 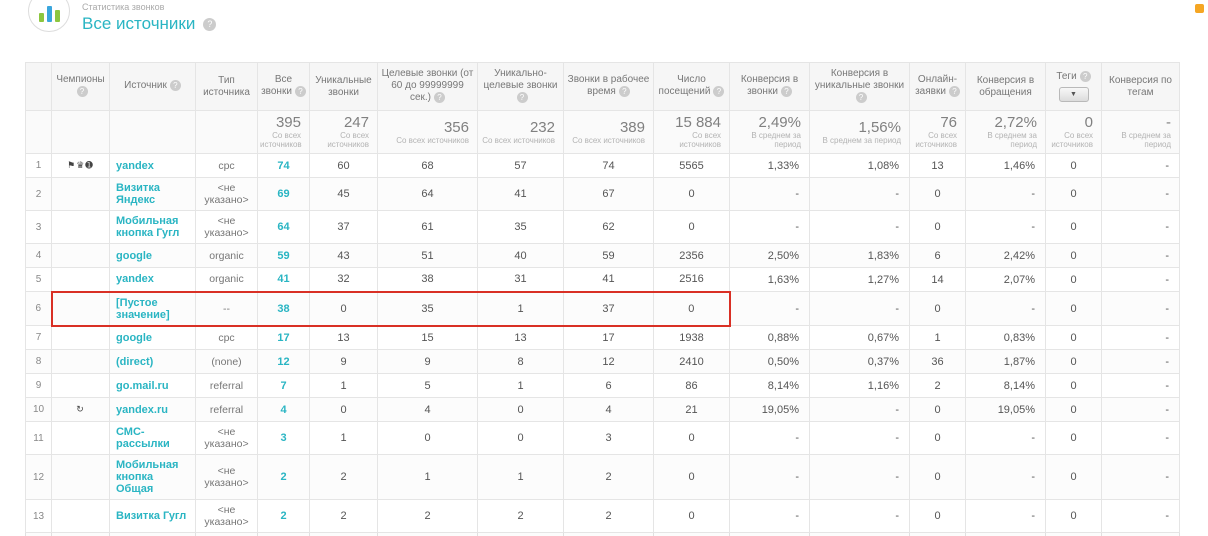 What do you see at coordinates (1198, 10) in the screenshot?
I see `corner-widget-icon` at bounding box center [1198, 10].